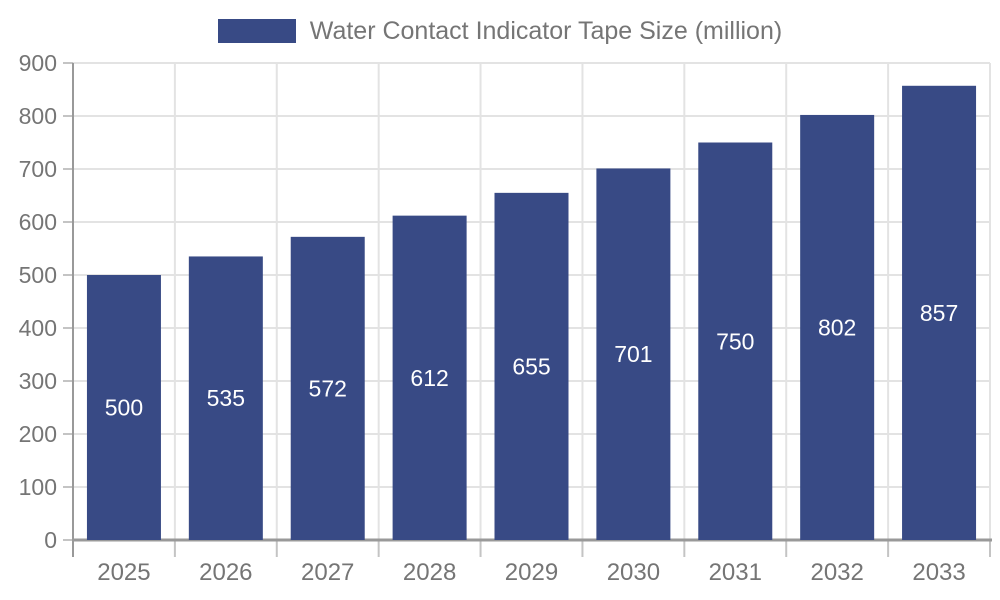  I want to click on y-tick-label: 600, so click(38, 222).